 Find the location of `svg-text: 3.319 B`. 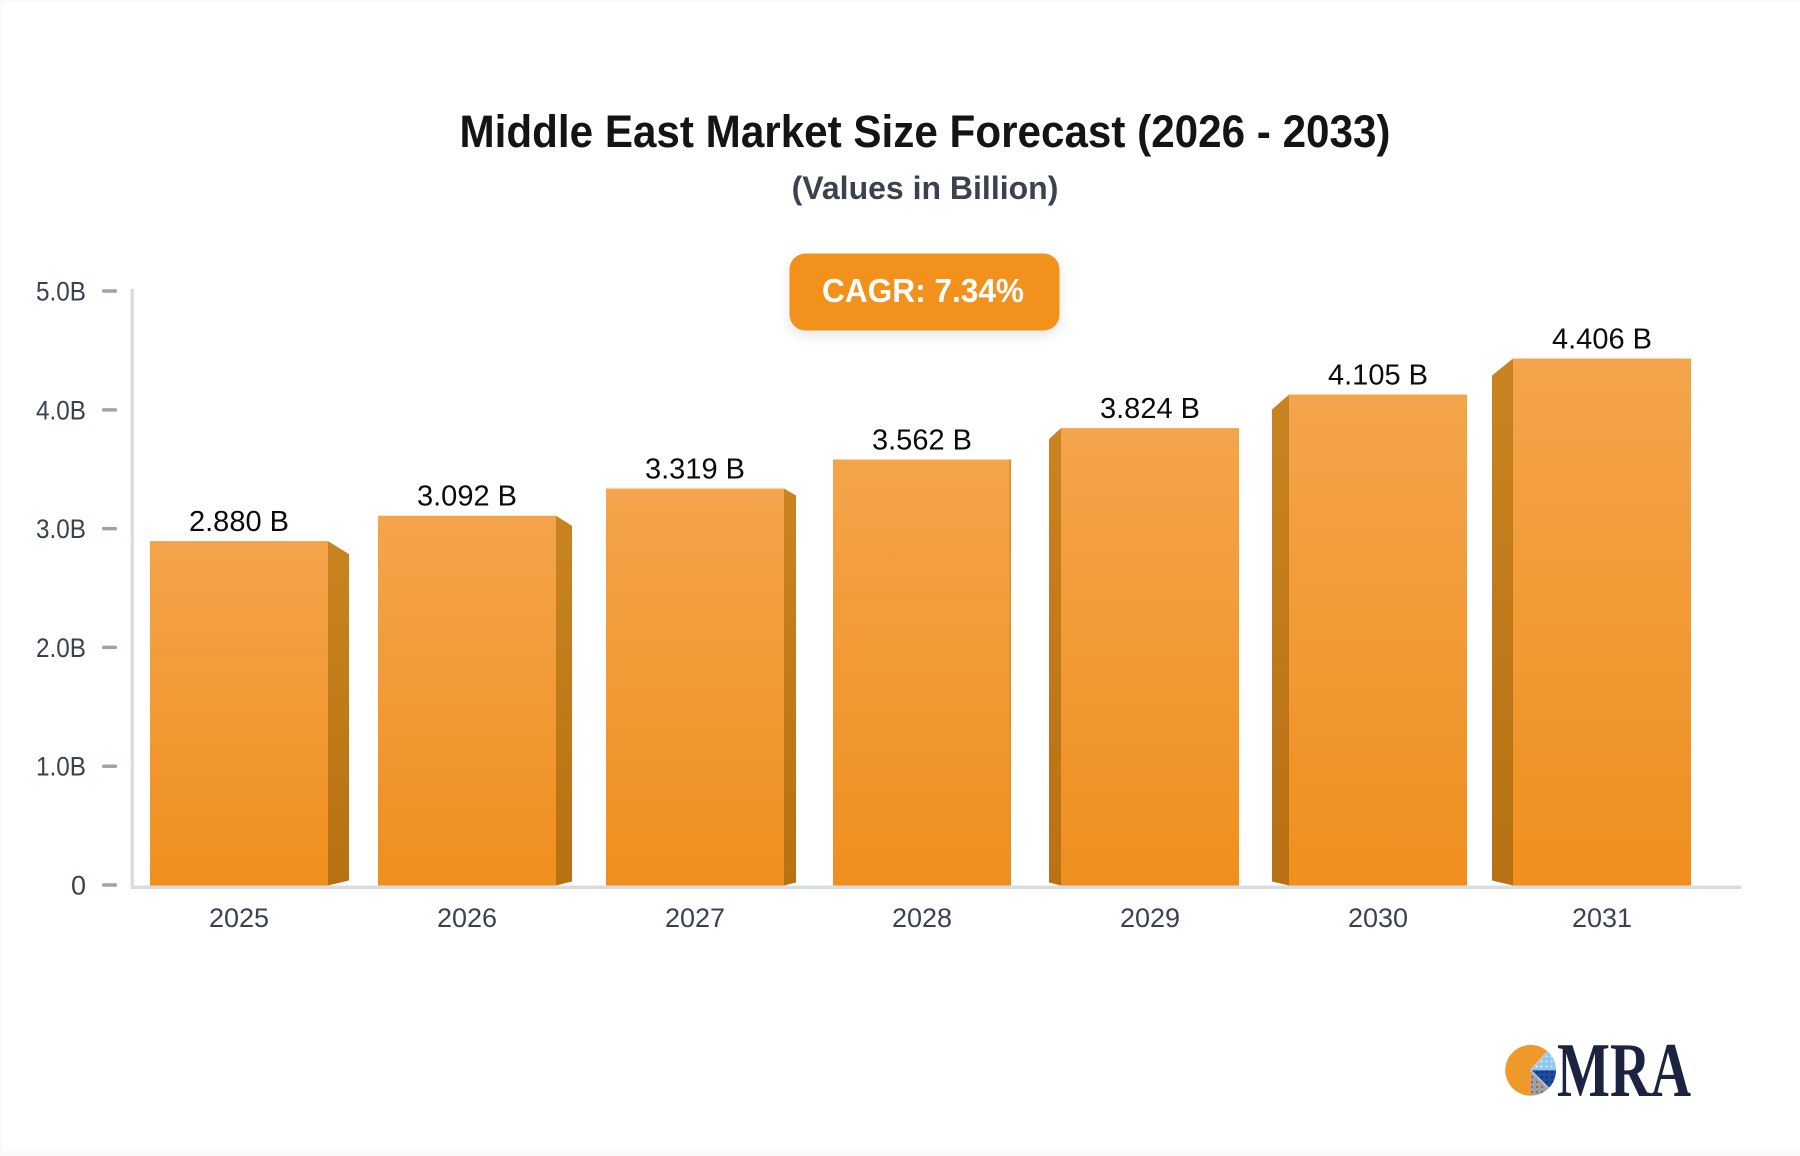

svg-text: 3.319 B is located at coordinates (695, 470).